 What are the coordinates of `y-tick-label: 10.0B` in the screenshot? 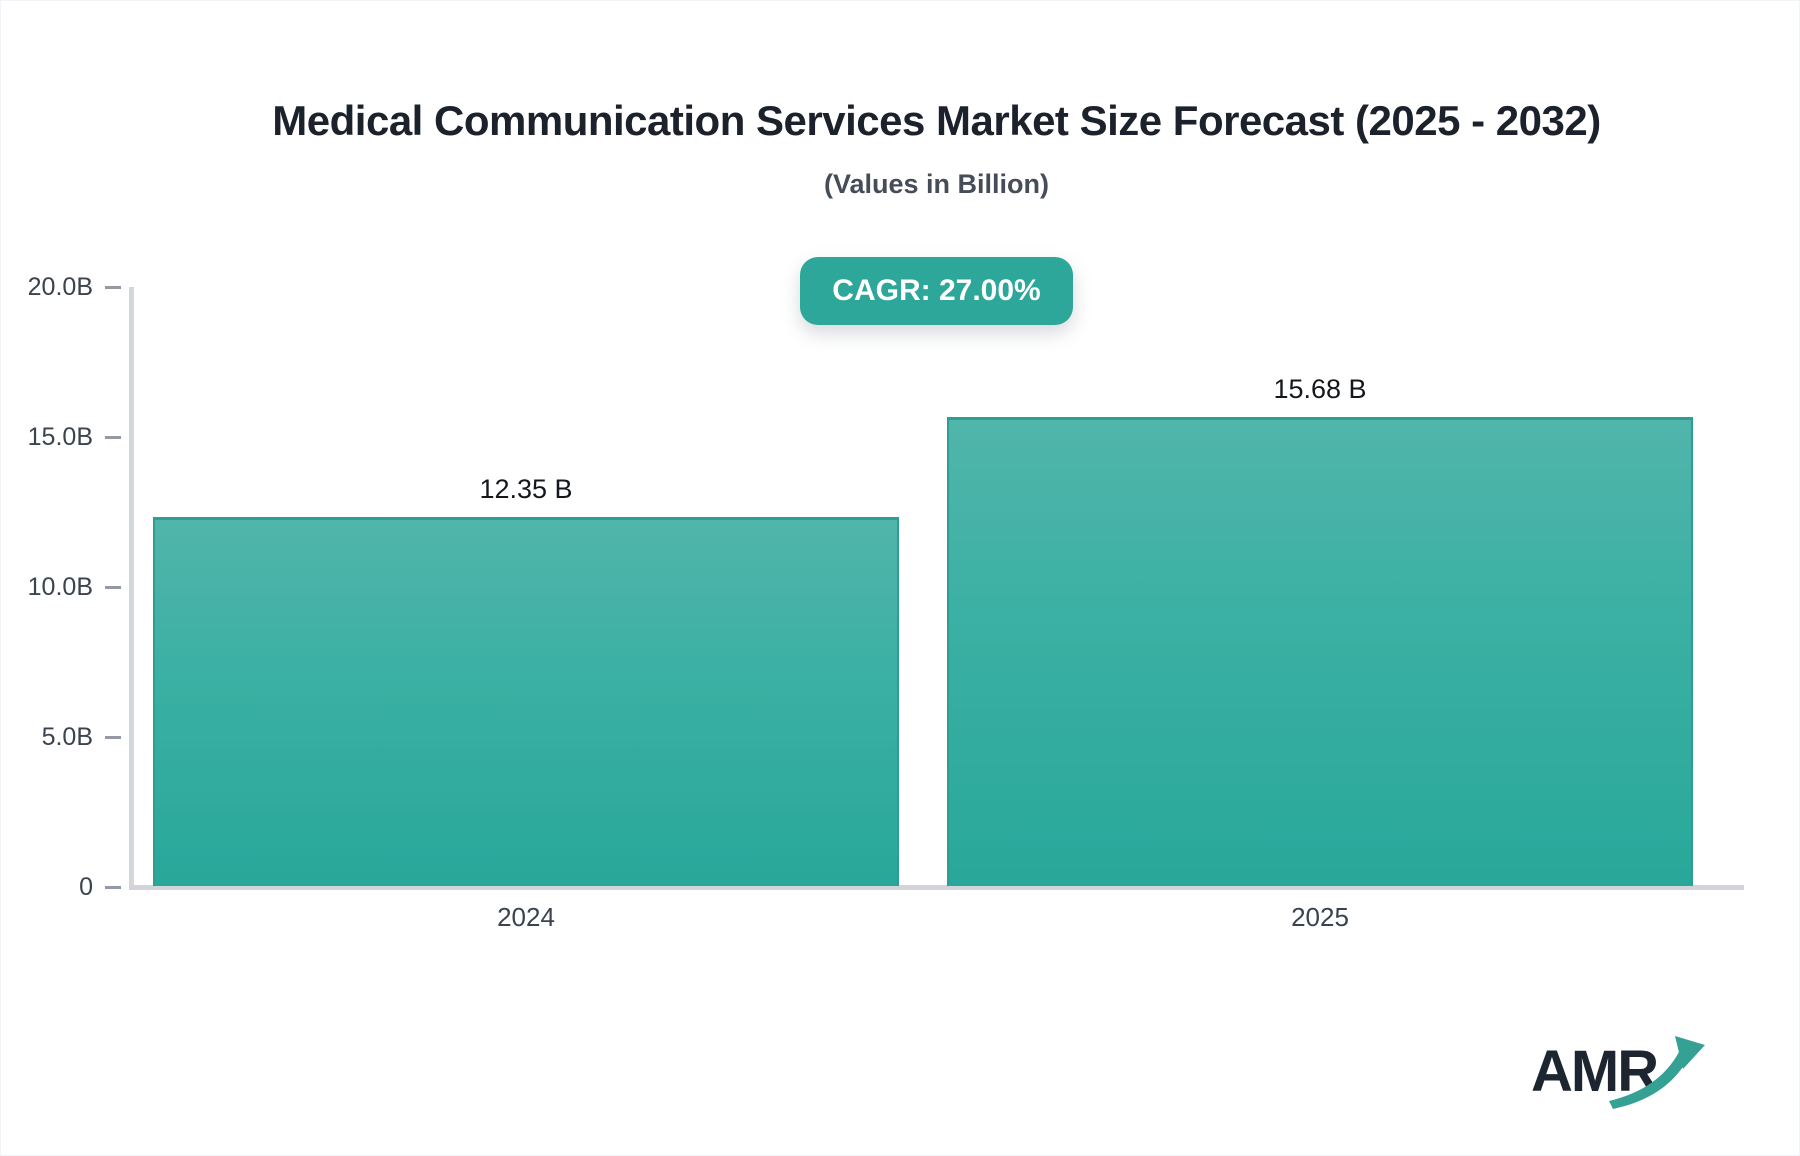 It's located at (60, 587).